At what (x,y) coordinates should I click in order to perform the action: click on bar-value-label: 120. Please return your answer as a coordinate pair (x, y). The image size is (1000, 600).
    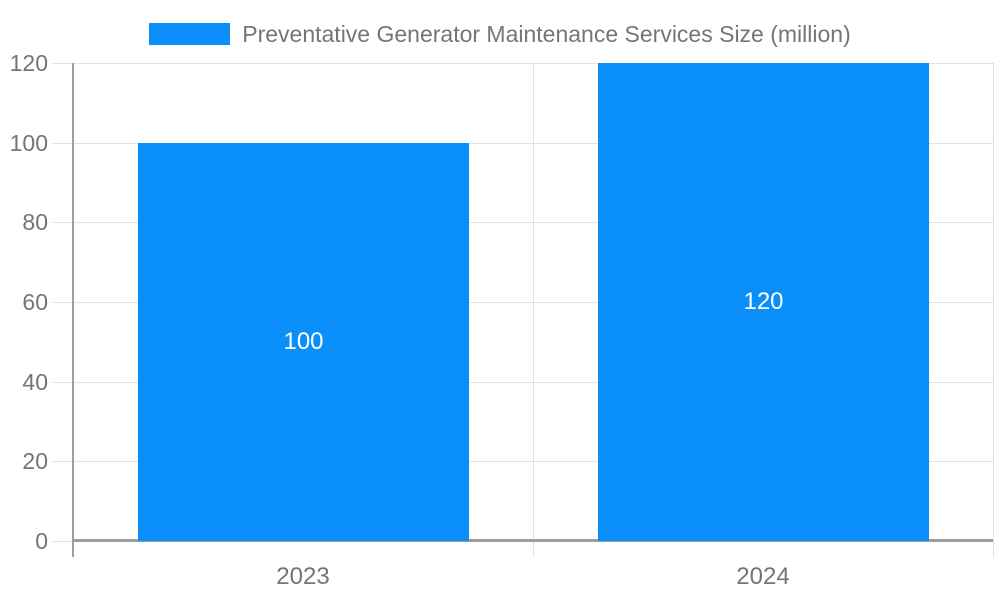
    Looking at the image, I should click on (763, 301).